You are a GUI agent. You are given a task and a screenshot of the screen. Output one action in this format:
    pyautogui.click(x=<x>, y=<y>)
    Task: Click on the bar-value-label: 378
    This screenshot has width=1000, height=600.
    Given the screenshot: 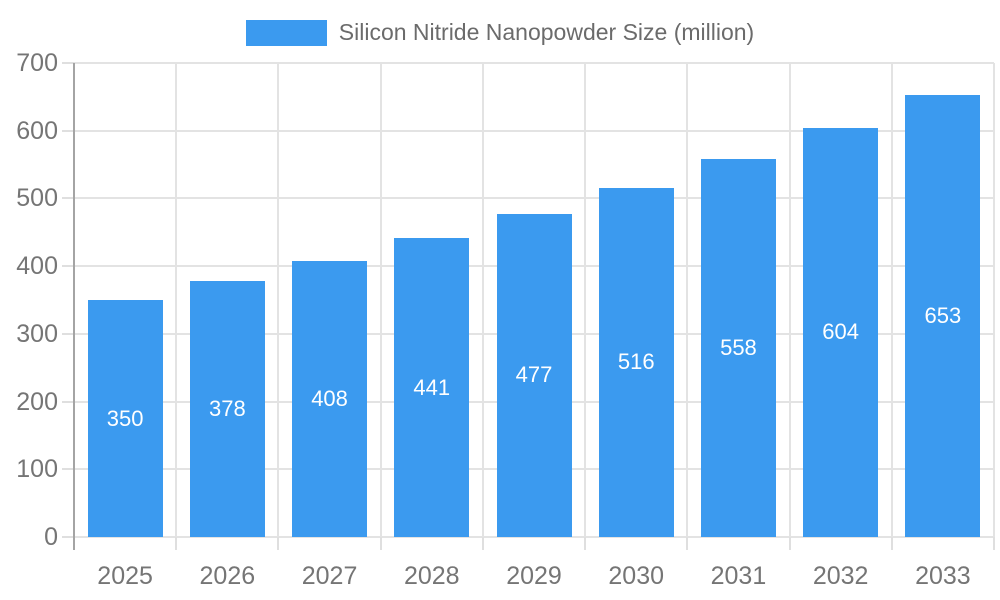 What is the action you would take?
    pyautogui.click(x=227, y=408)
    